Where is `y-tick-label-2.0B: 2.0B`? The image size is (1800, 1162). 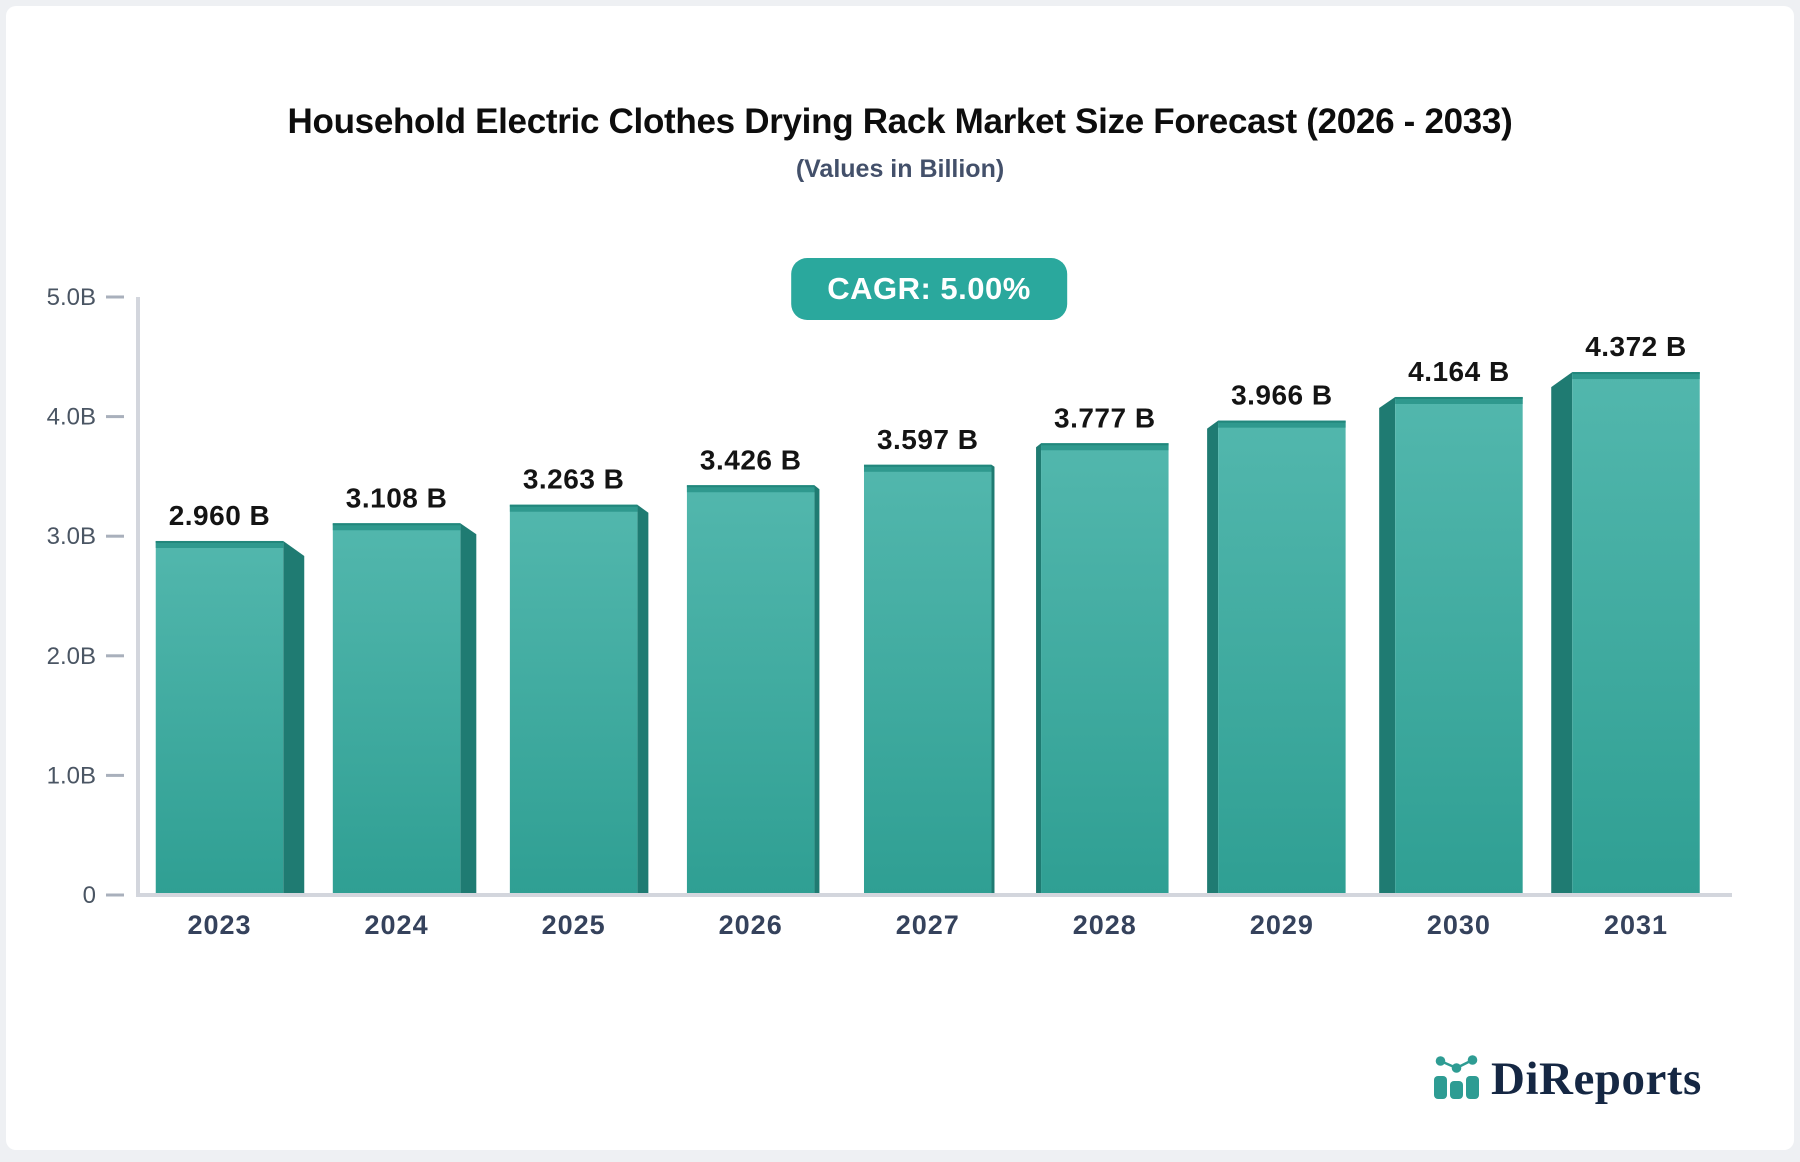
y-tick-label-2.0B: 2.0B is located at coordinates (71, 656).